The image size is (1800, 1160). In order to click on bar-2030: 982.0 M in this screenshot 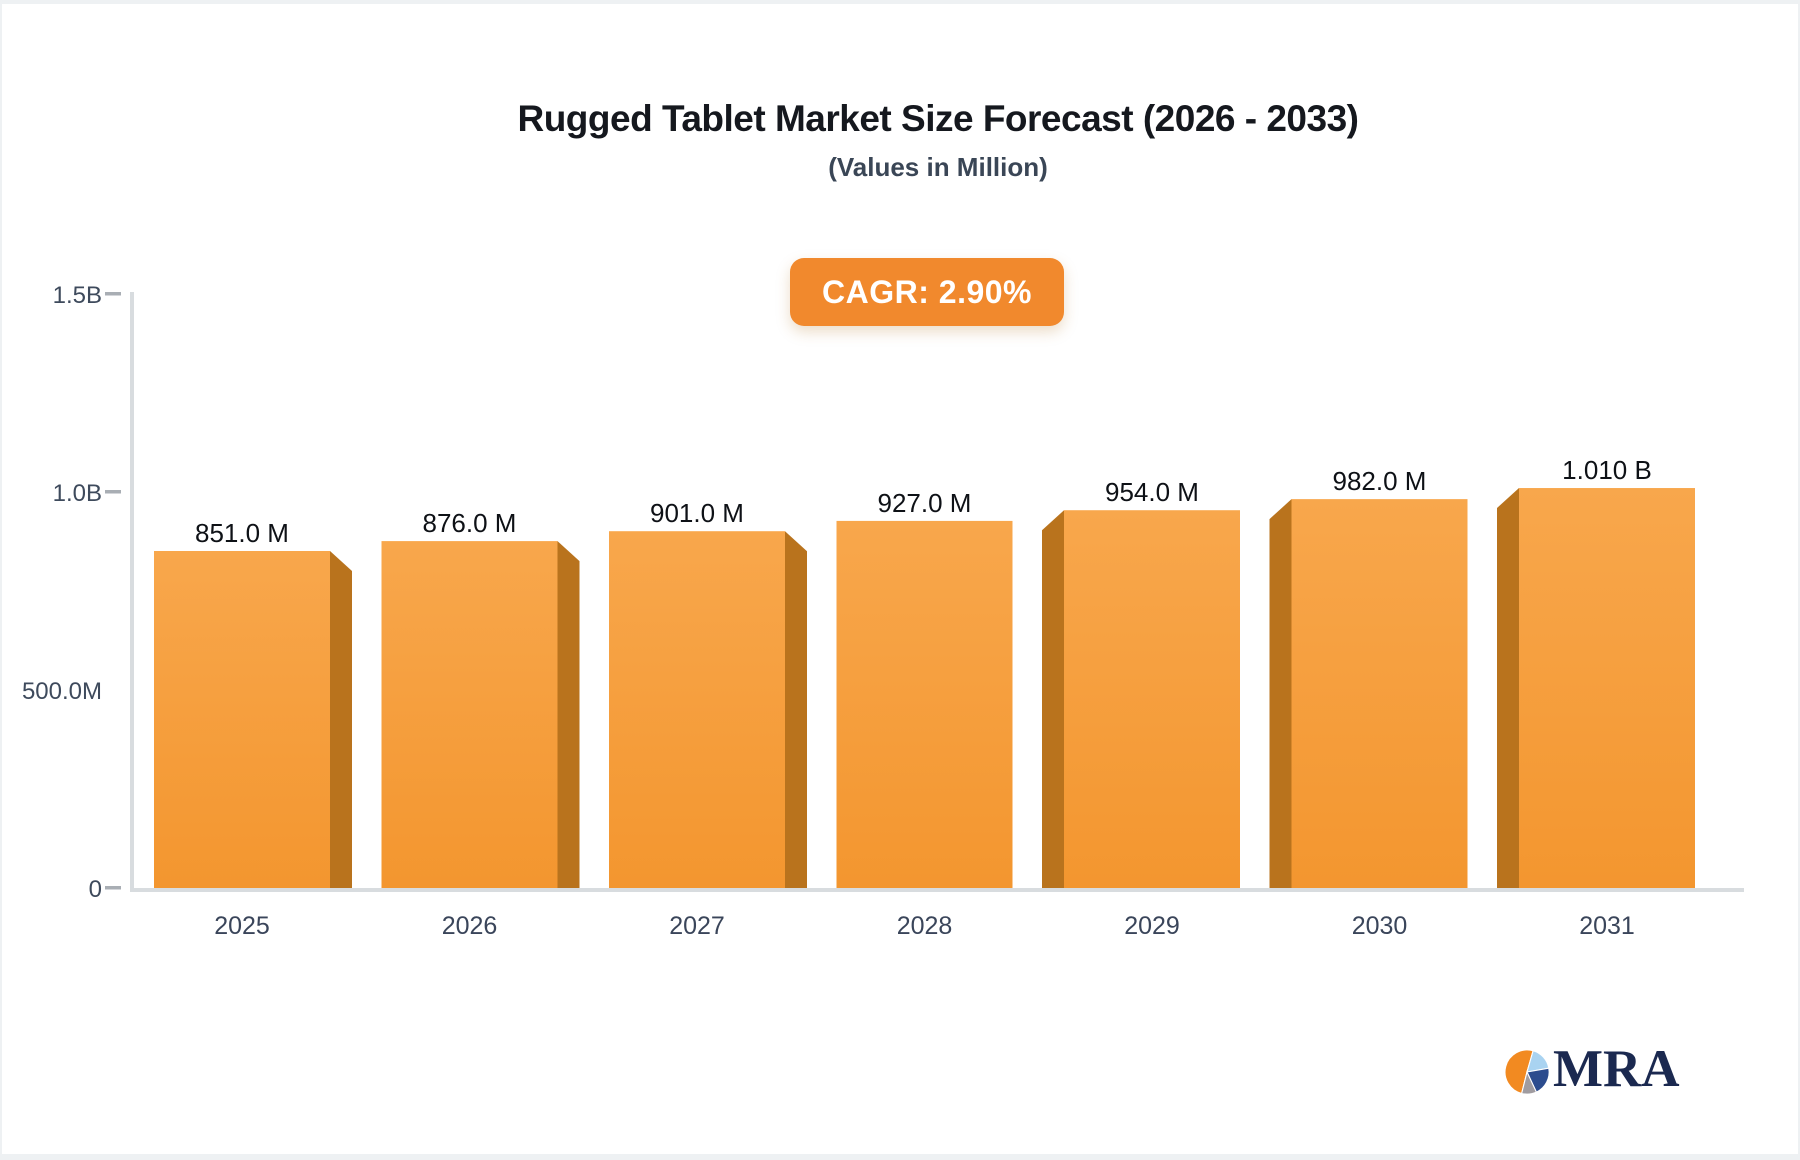, I will do `click(1368, 677)`.